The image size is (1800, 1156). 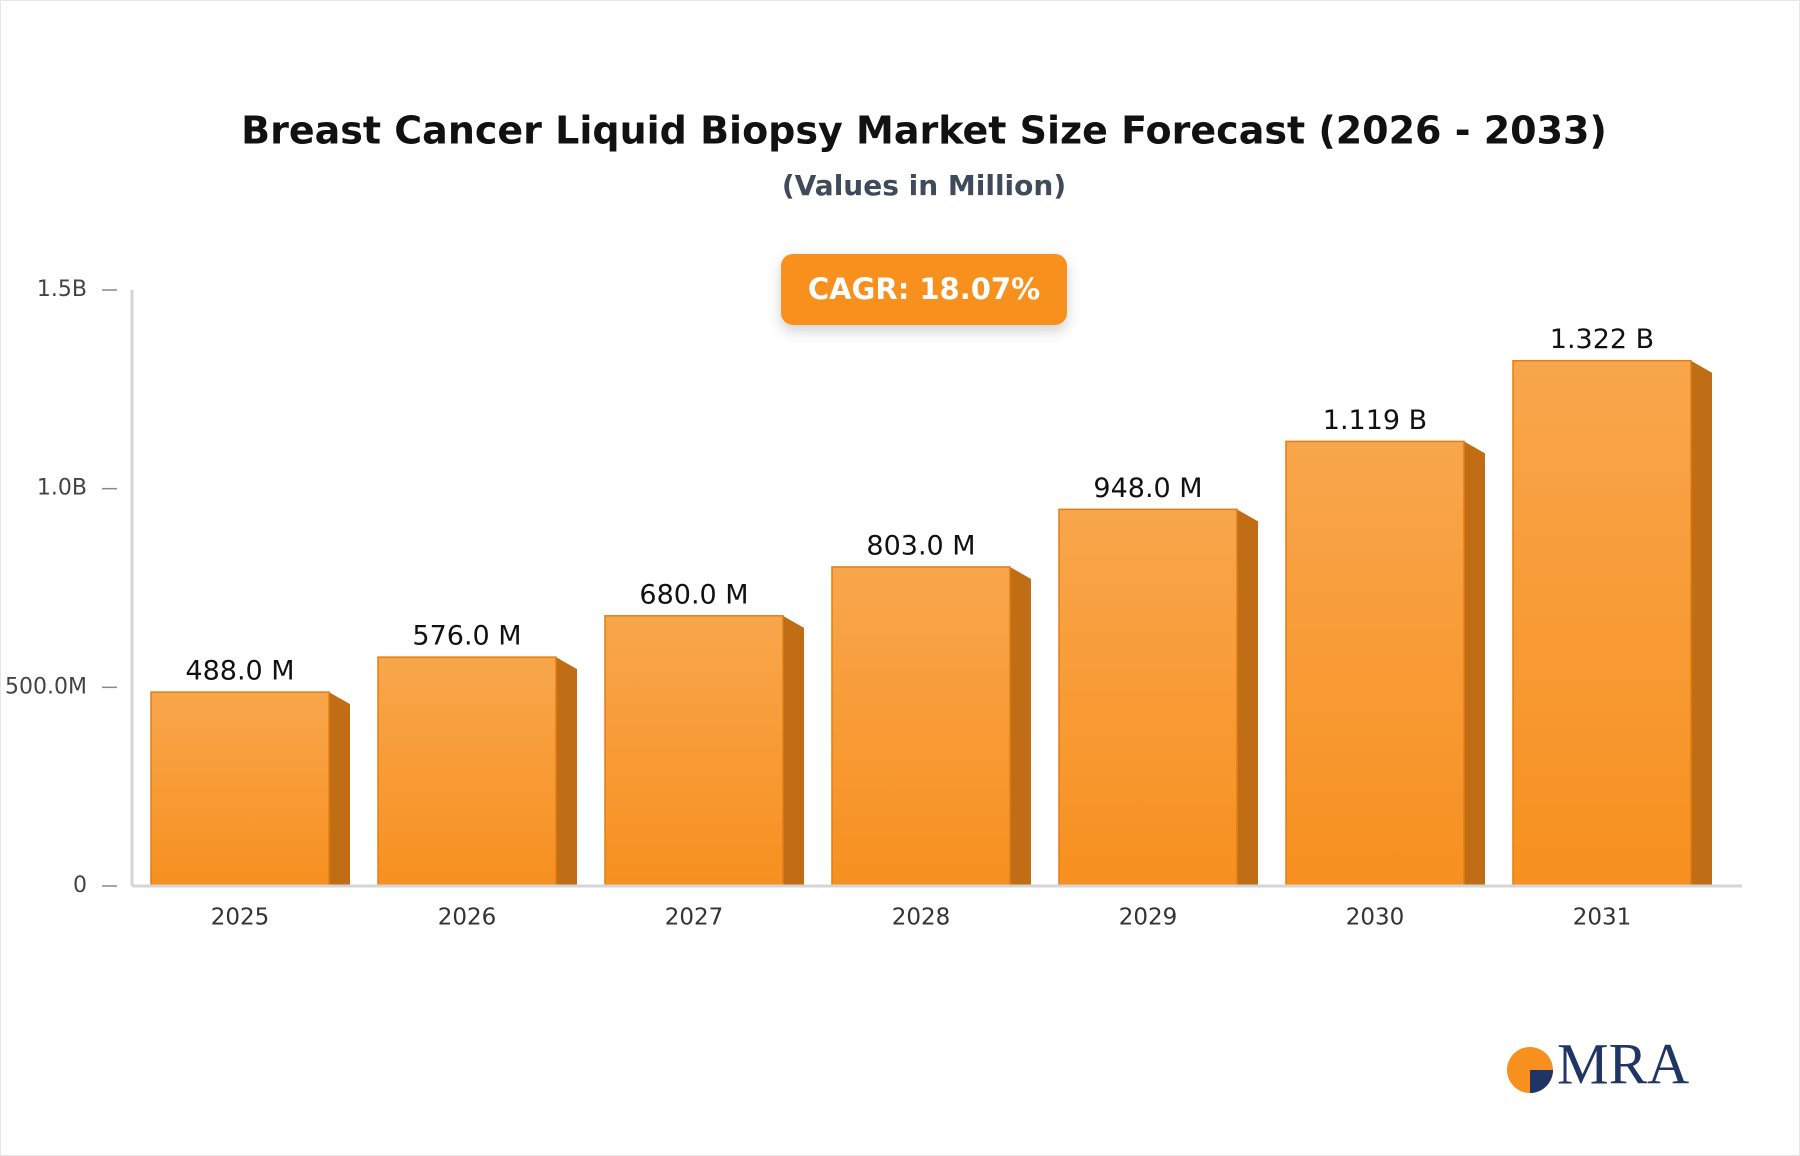 What do you see at coordinates (62, 488) in the screenshot?
I see `y-tick-label: 1.0B` at bounding box center [62, 488].